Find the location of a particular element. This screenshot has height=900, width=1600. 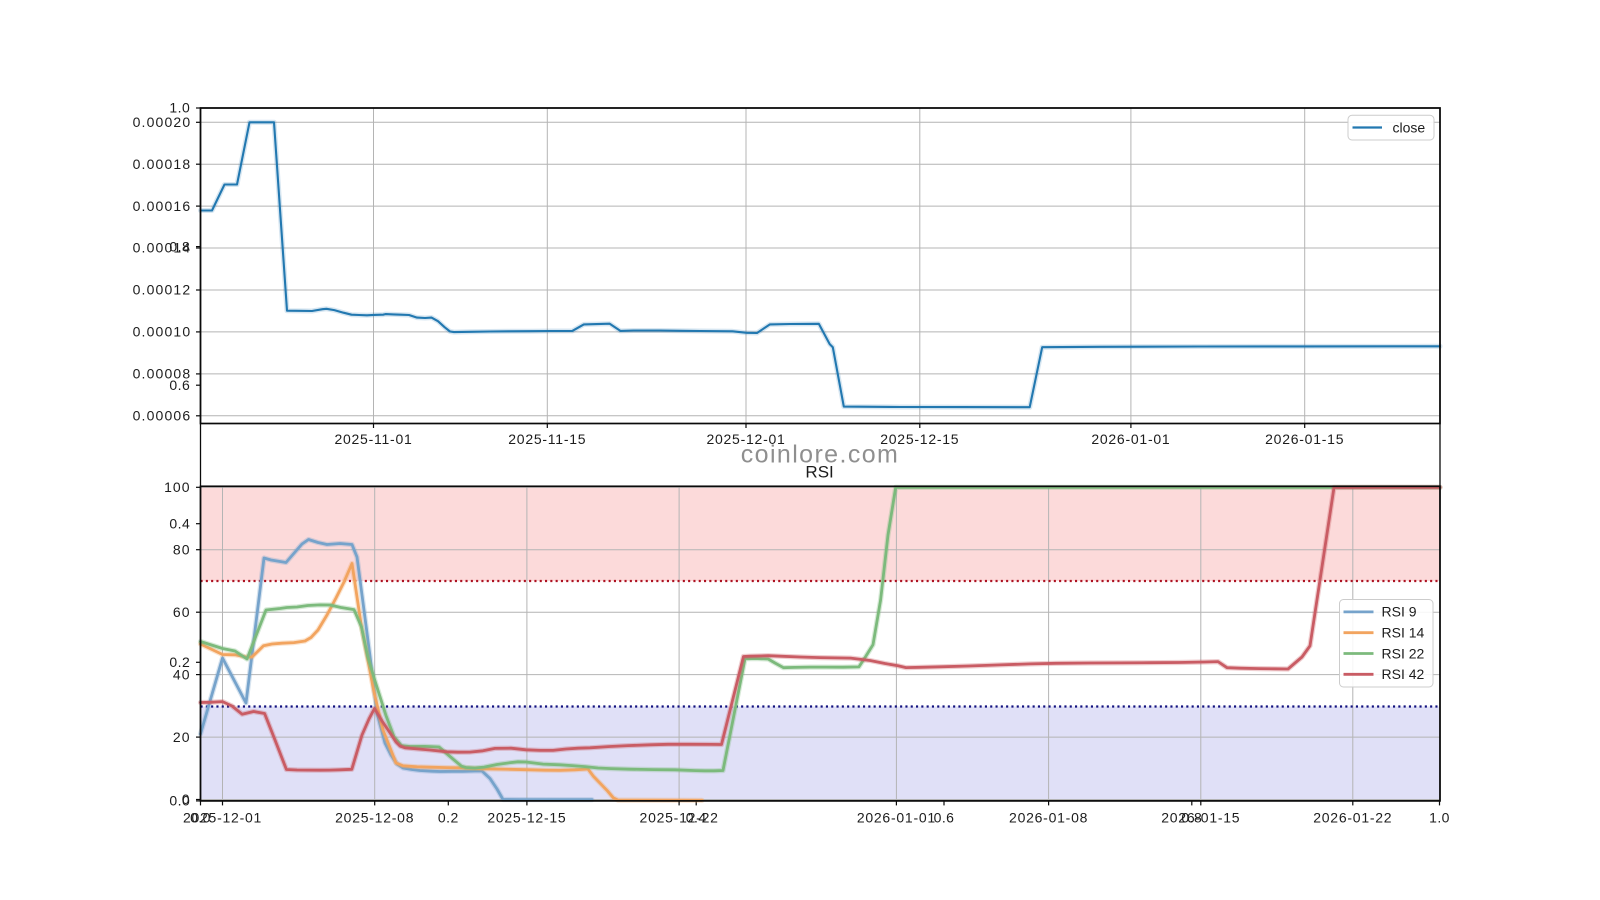

svg-text: 0.00006 is located at coordinates (162, 416).